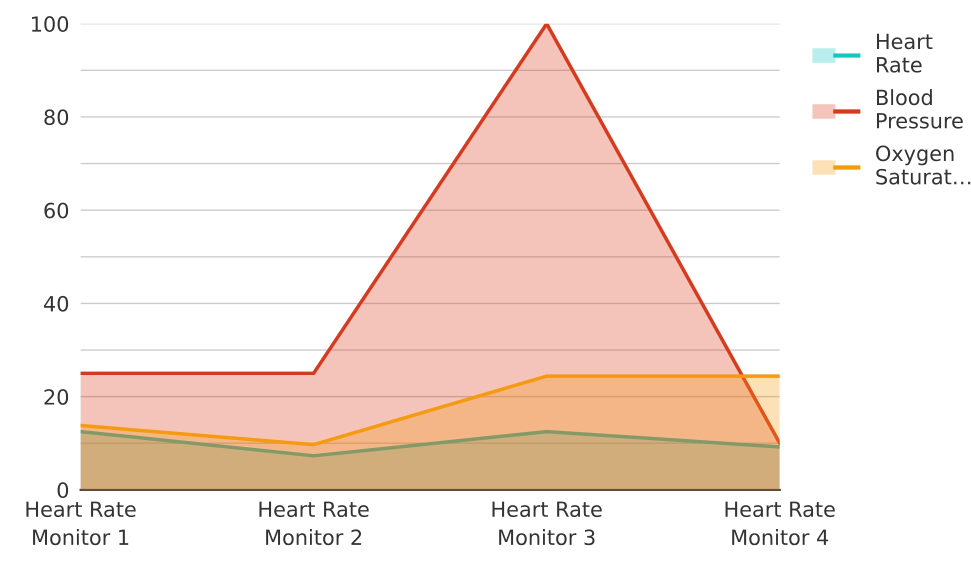 The height and width of the screenshot is (565, 971). What do you see at coordinates (81, 524) in the screenshot?
I see `x-tick-label: Heart Rate Monitor 1` at bounding box center [81, 524].